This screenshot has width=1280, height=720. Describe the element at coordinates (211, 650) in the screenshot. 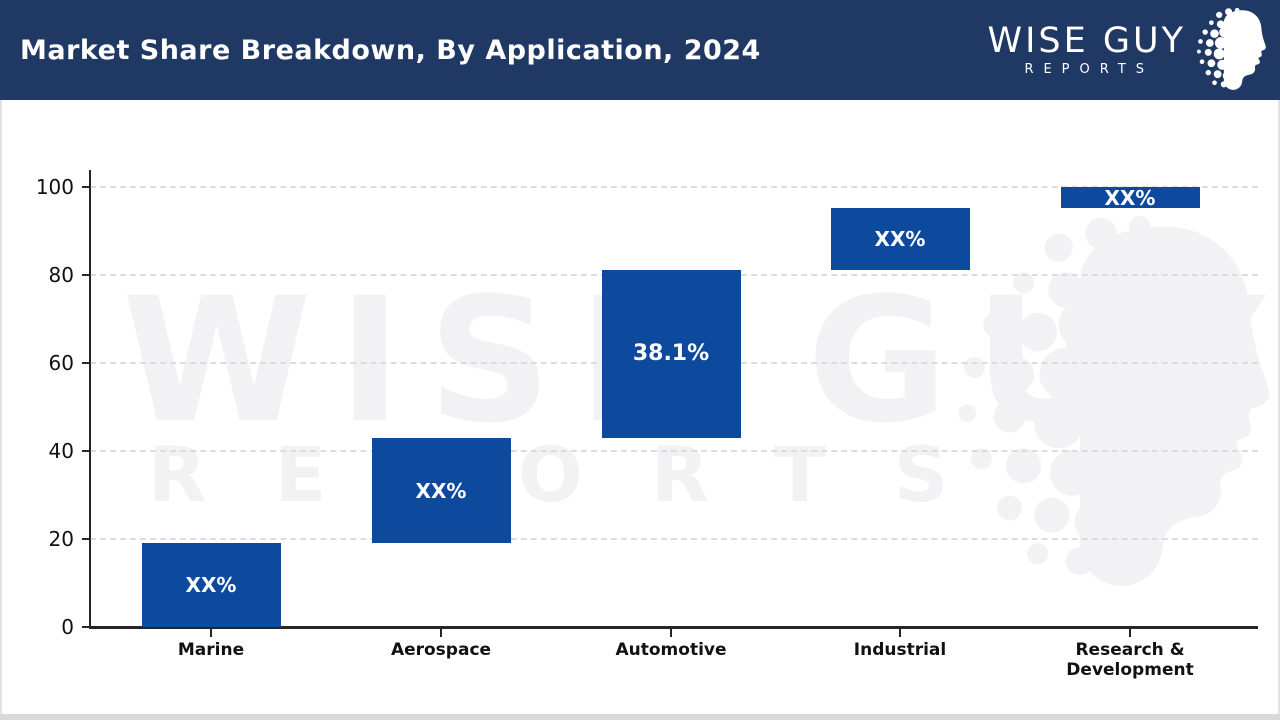

I see `x-axis-label: Marine` at that location.